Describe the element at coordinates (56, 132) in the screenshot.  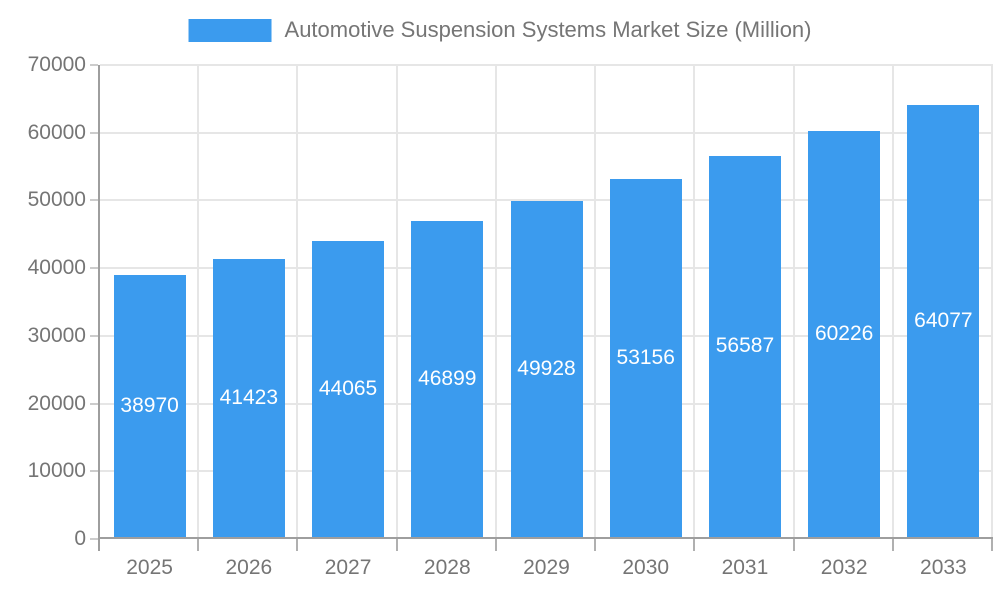
I see `y-axis-tick-label: 60000` at that location.